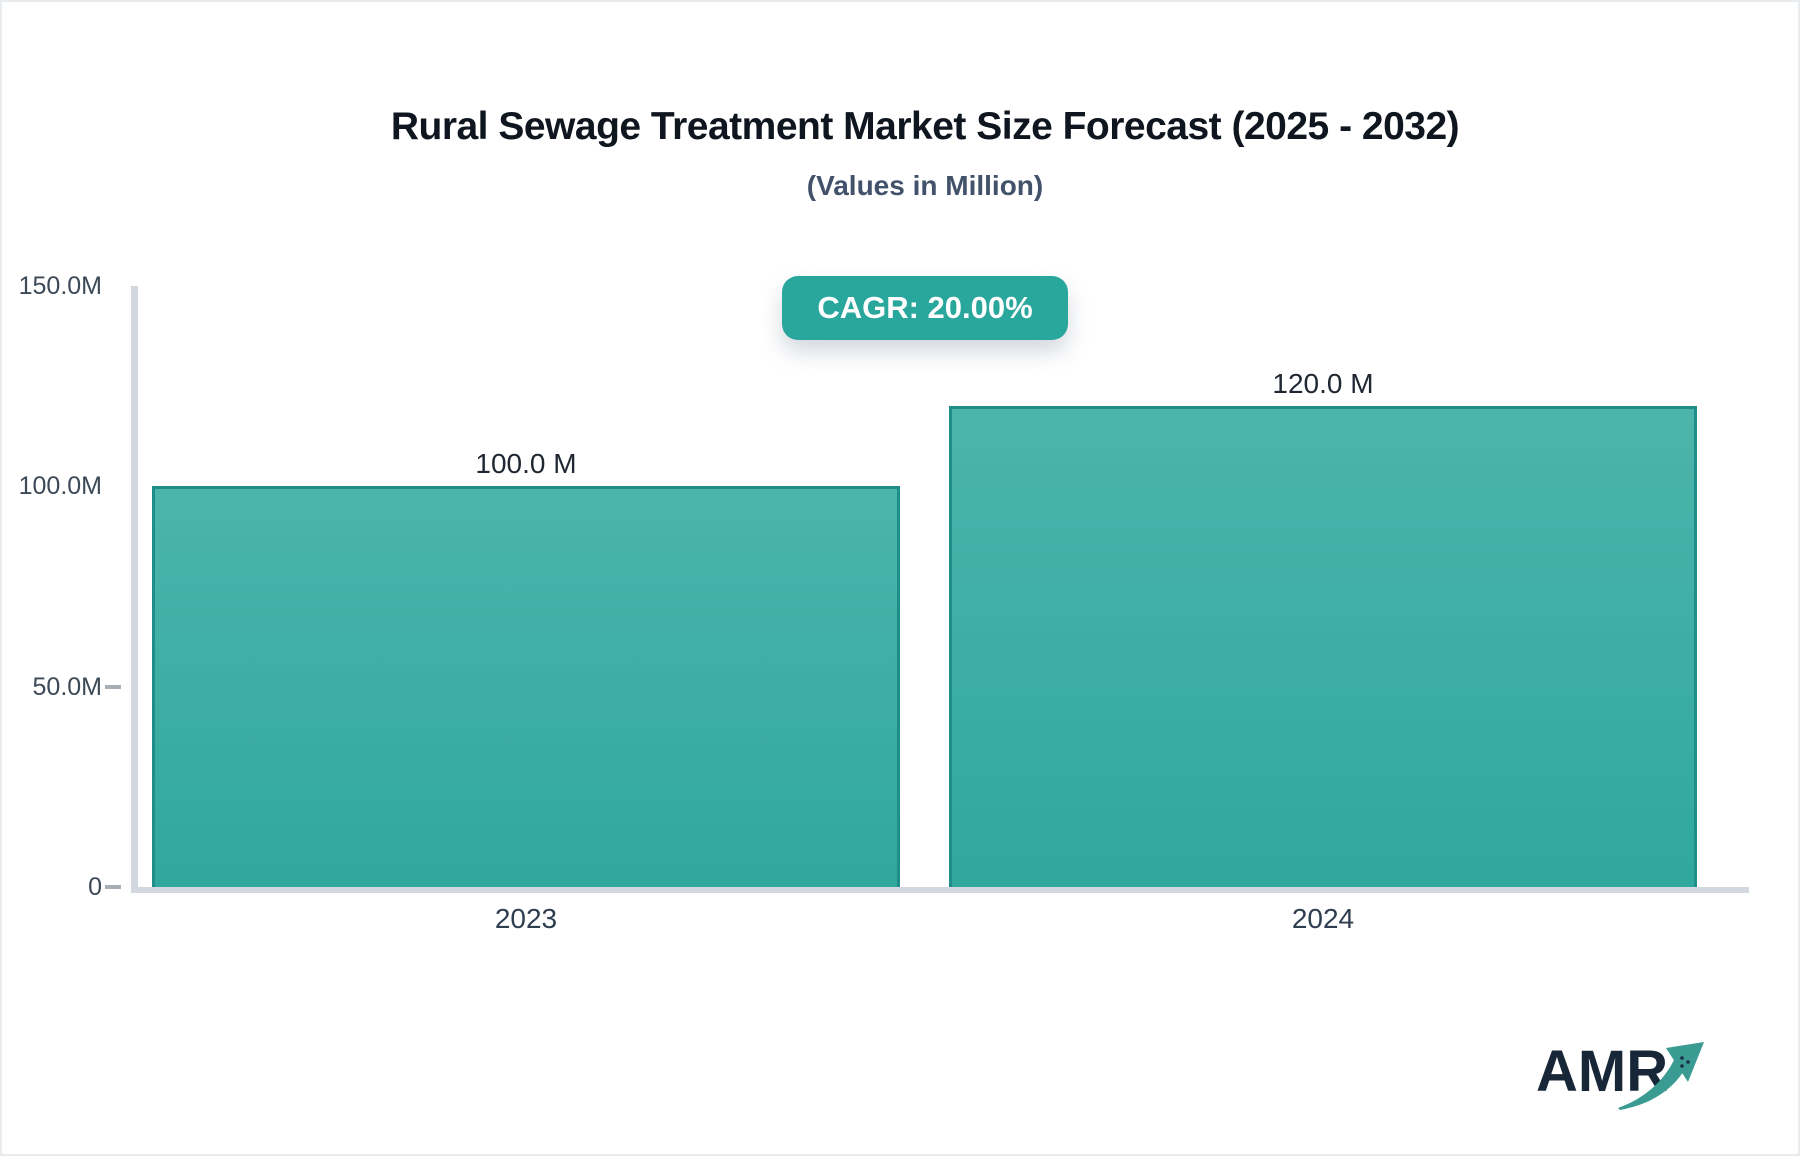 This screenshot has height=1156, width=1800. What do you see at coordinates (67, 686) in the screenshot?
I see `y-tick-label: 50.0M` at bounding box center [67, 686].